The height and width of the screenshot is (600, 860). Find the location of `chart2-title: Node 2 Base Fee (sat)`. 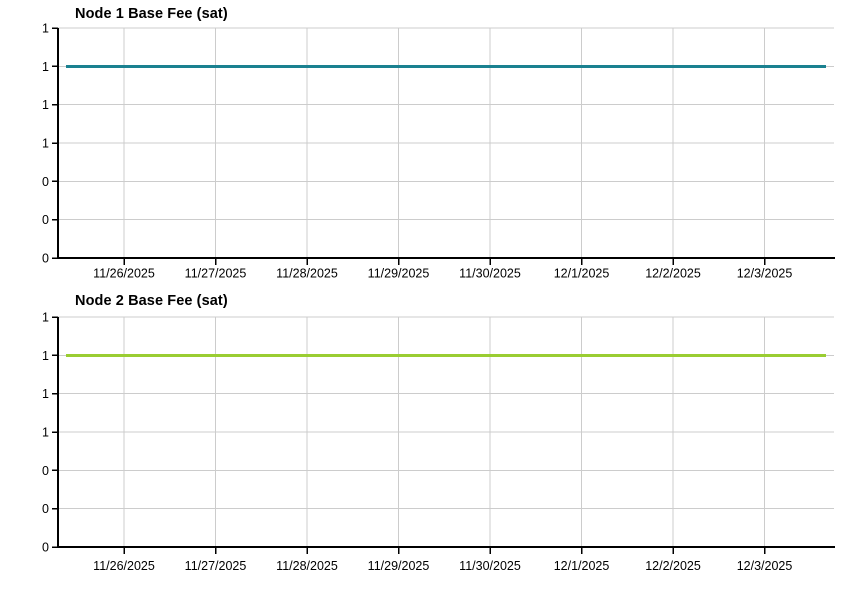

chart2-title: Node 2 Base Fee (sat) is located at coordinates (151, 301).